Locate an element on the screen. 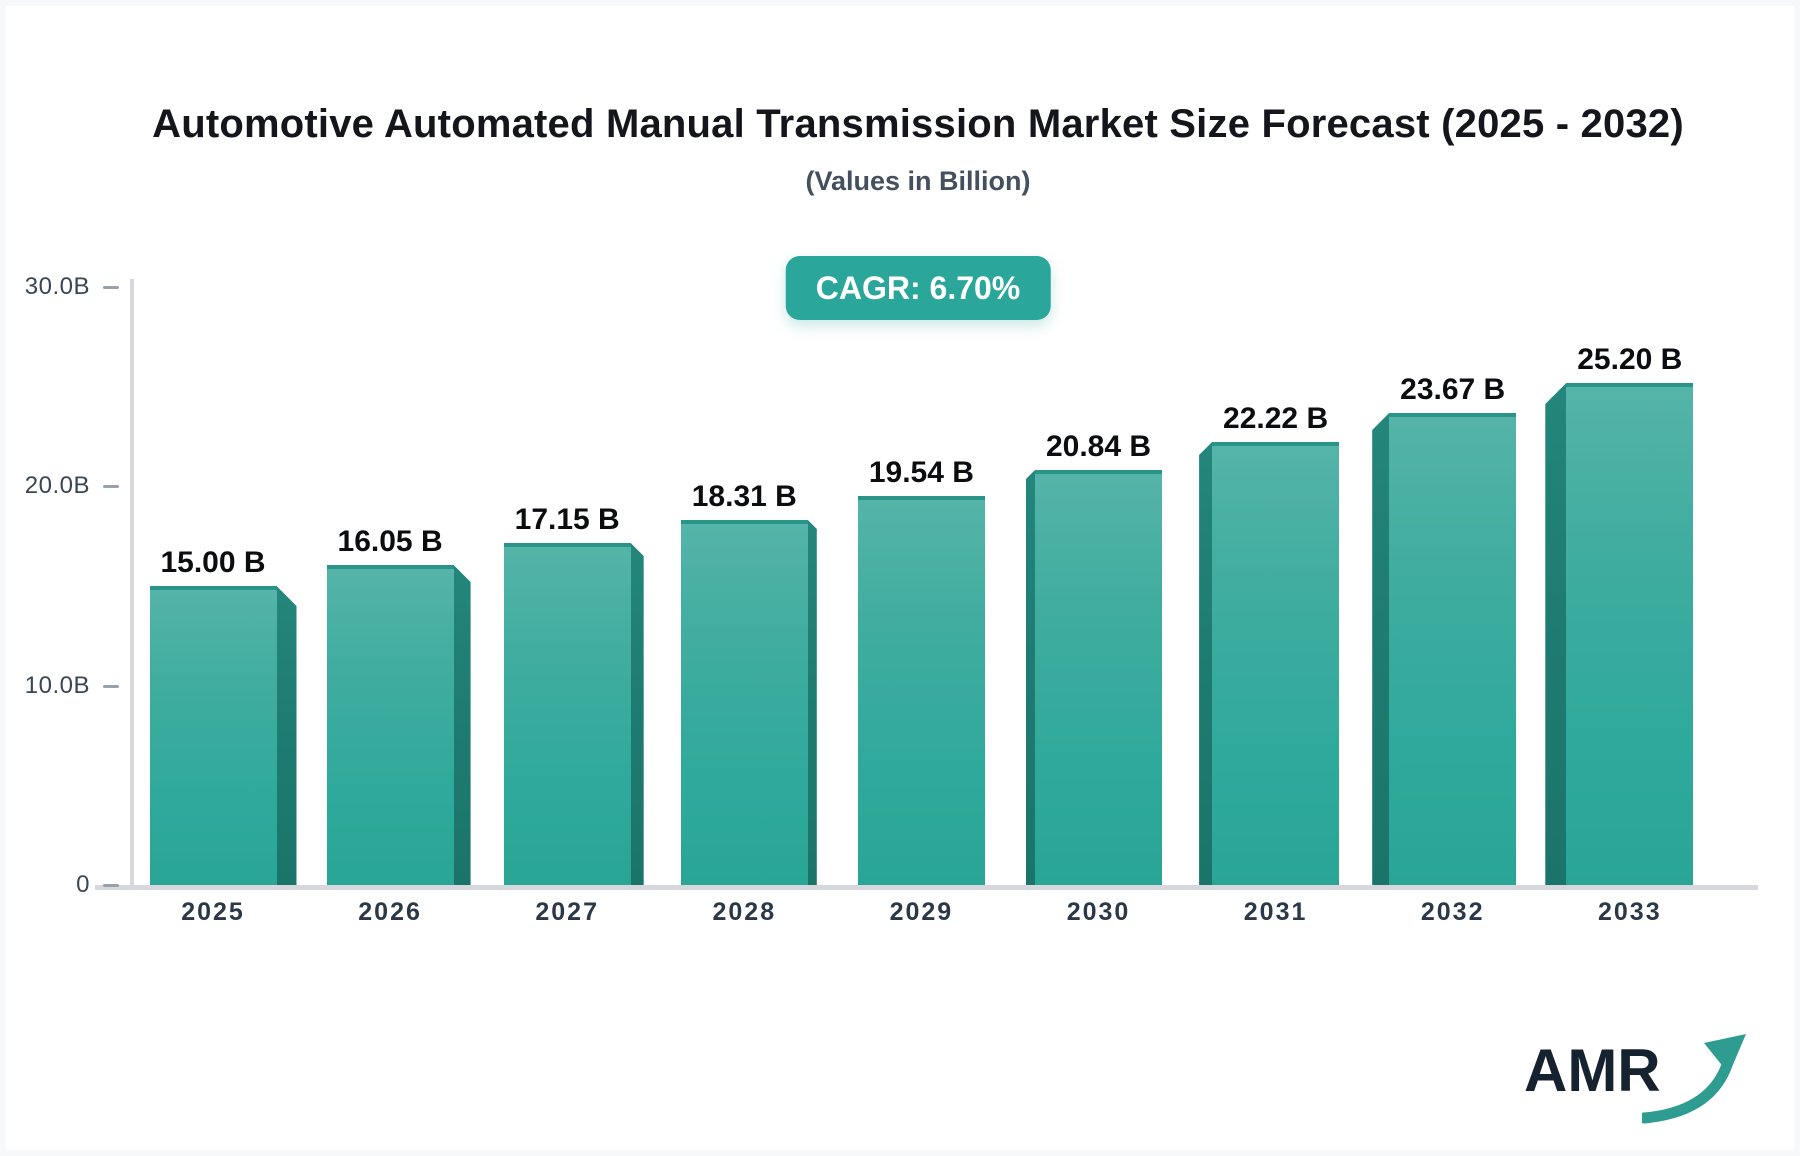  amr-logo: AMR is located at coordinates (1635, 1077).